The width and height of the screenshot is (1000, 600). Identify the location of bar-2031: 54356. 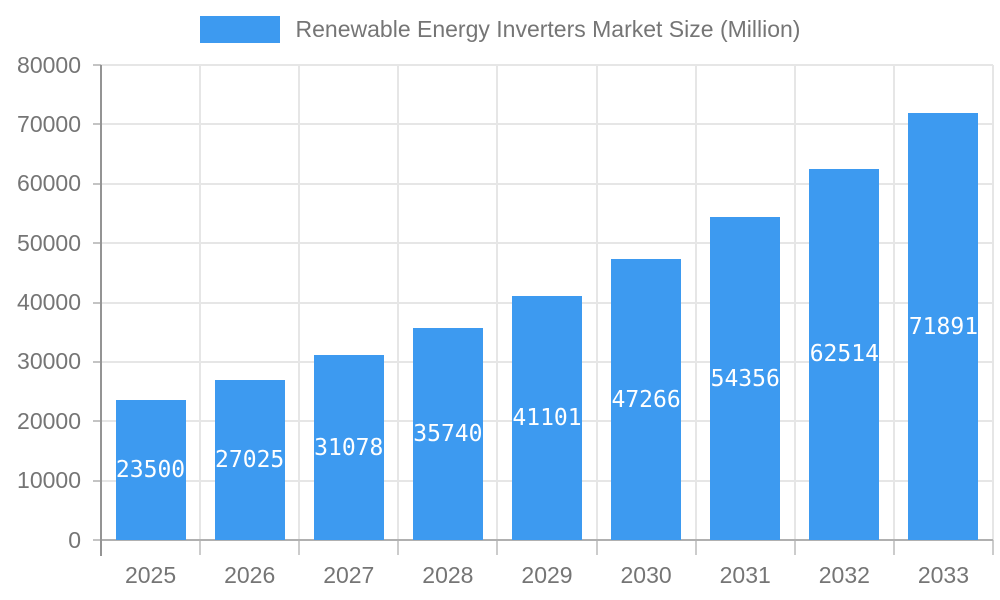
(745, 378).